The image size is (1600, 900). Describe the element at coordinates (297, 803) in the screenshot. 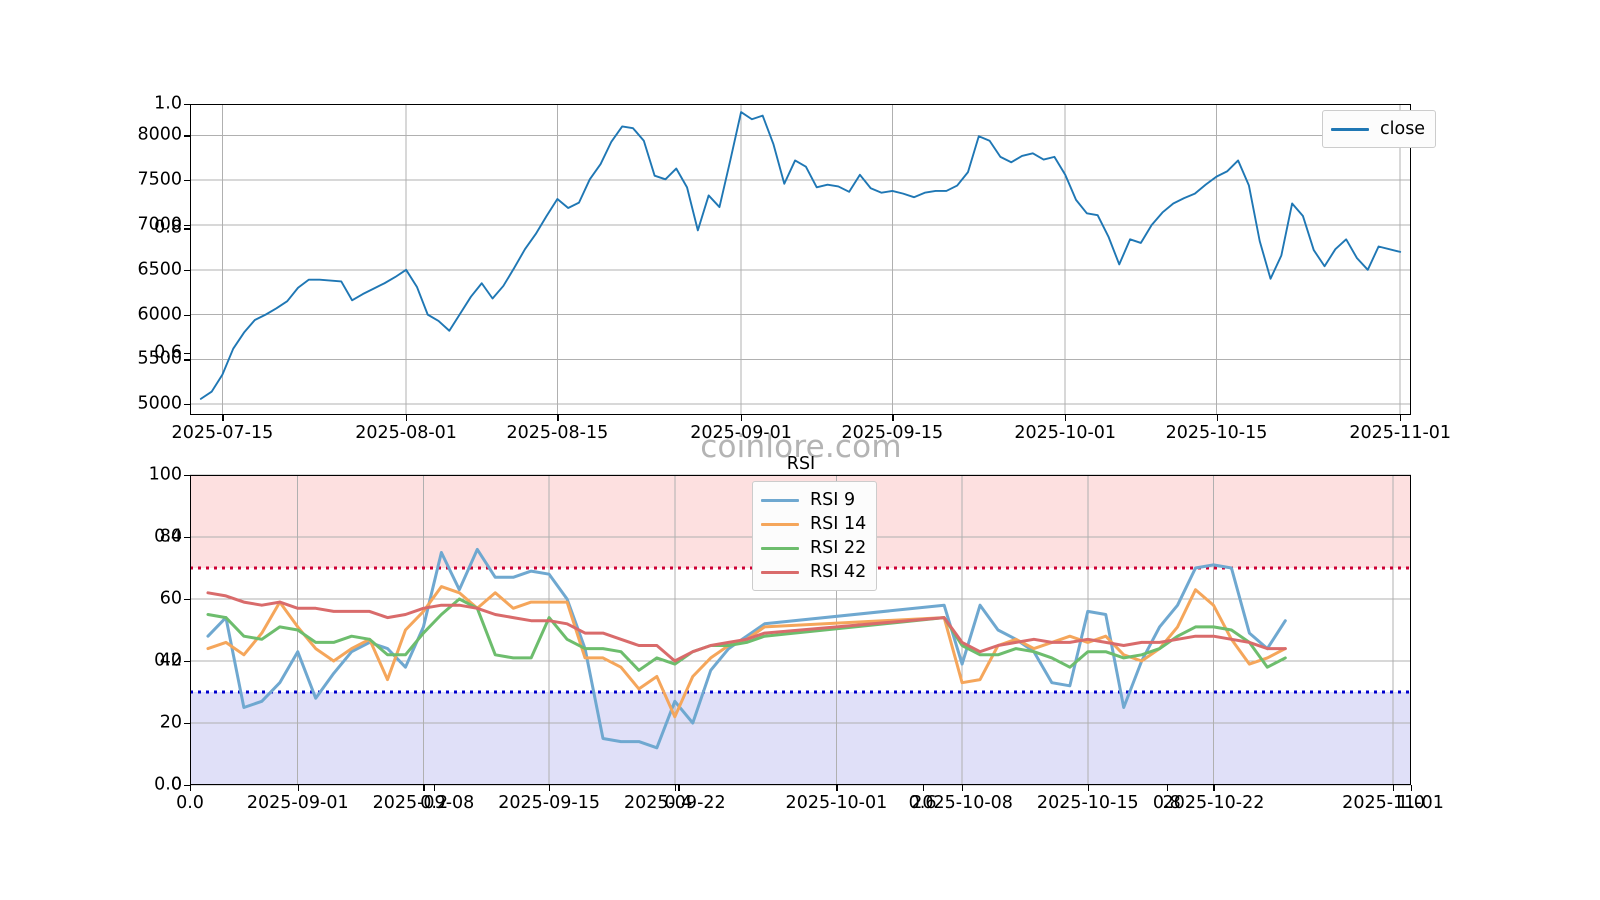

I see `rsi-x-tick-label: 2025-09-01` at that location.